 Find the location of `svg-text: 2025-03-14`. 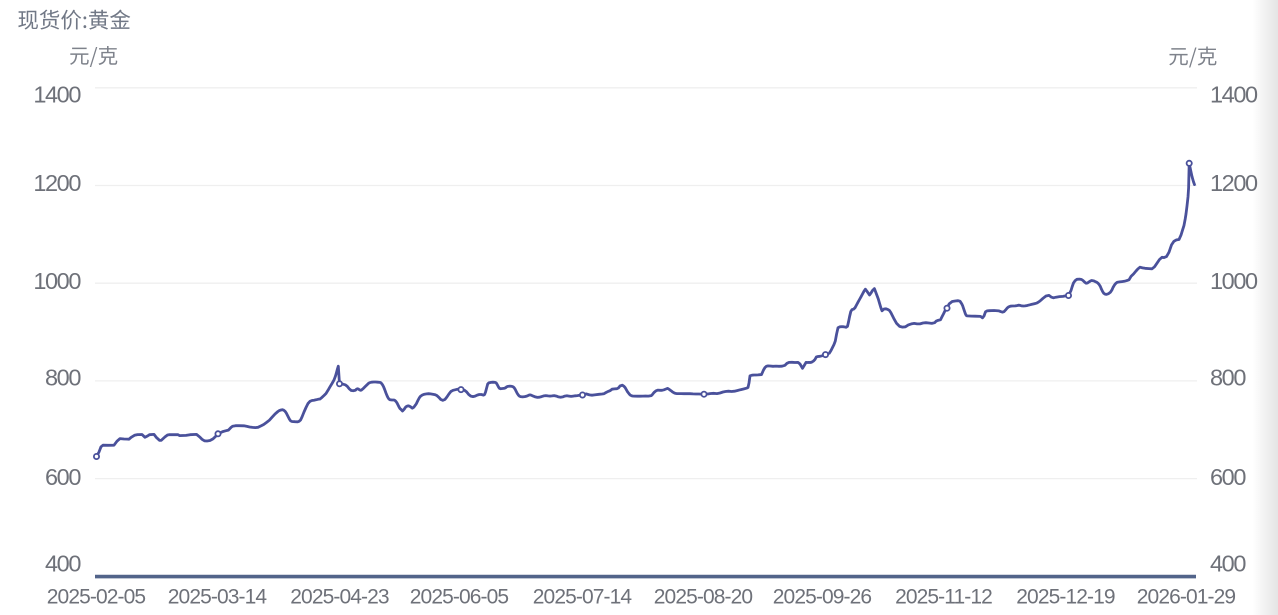

svg-text: 2025-03-14 is located at coordinates (218, 597).